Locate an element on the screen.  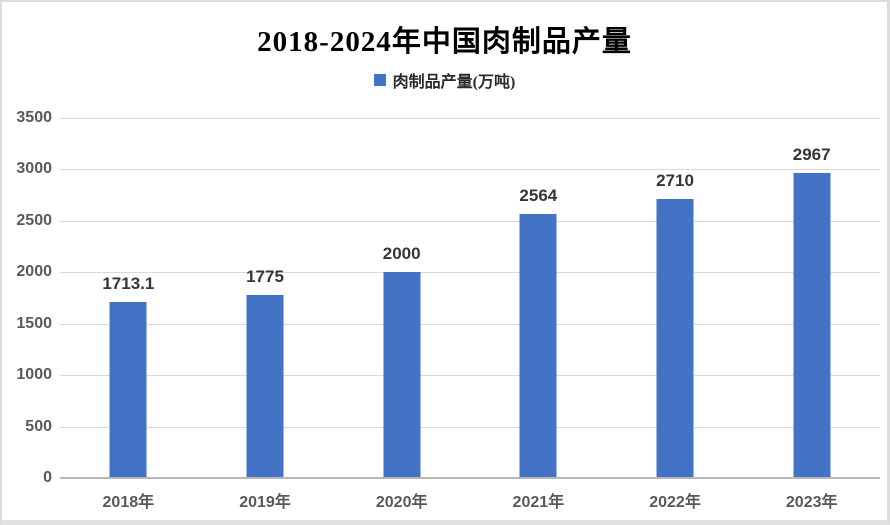
y-axis-tick-label: 0 is located at coordinates (47, 477).